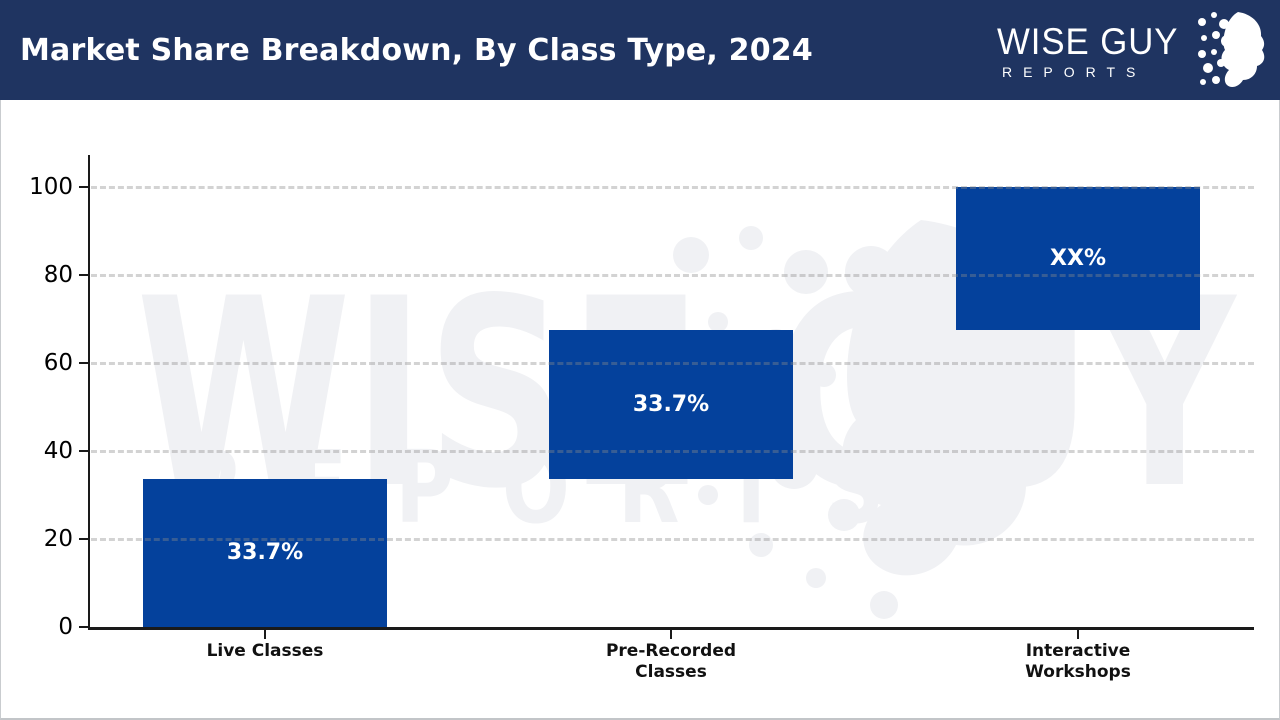 This screenshot has height=720, width=1280. Describe the element at coordinates (58, 539) in the screenshot. I see `y-tick-label: 20` at that location.